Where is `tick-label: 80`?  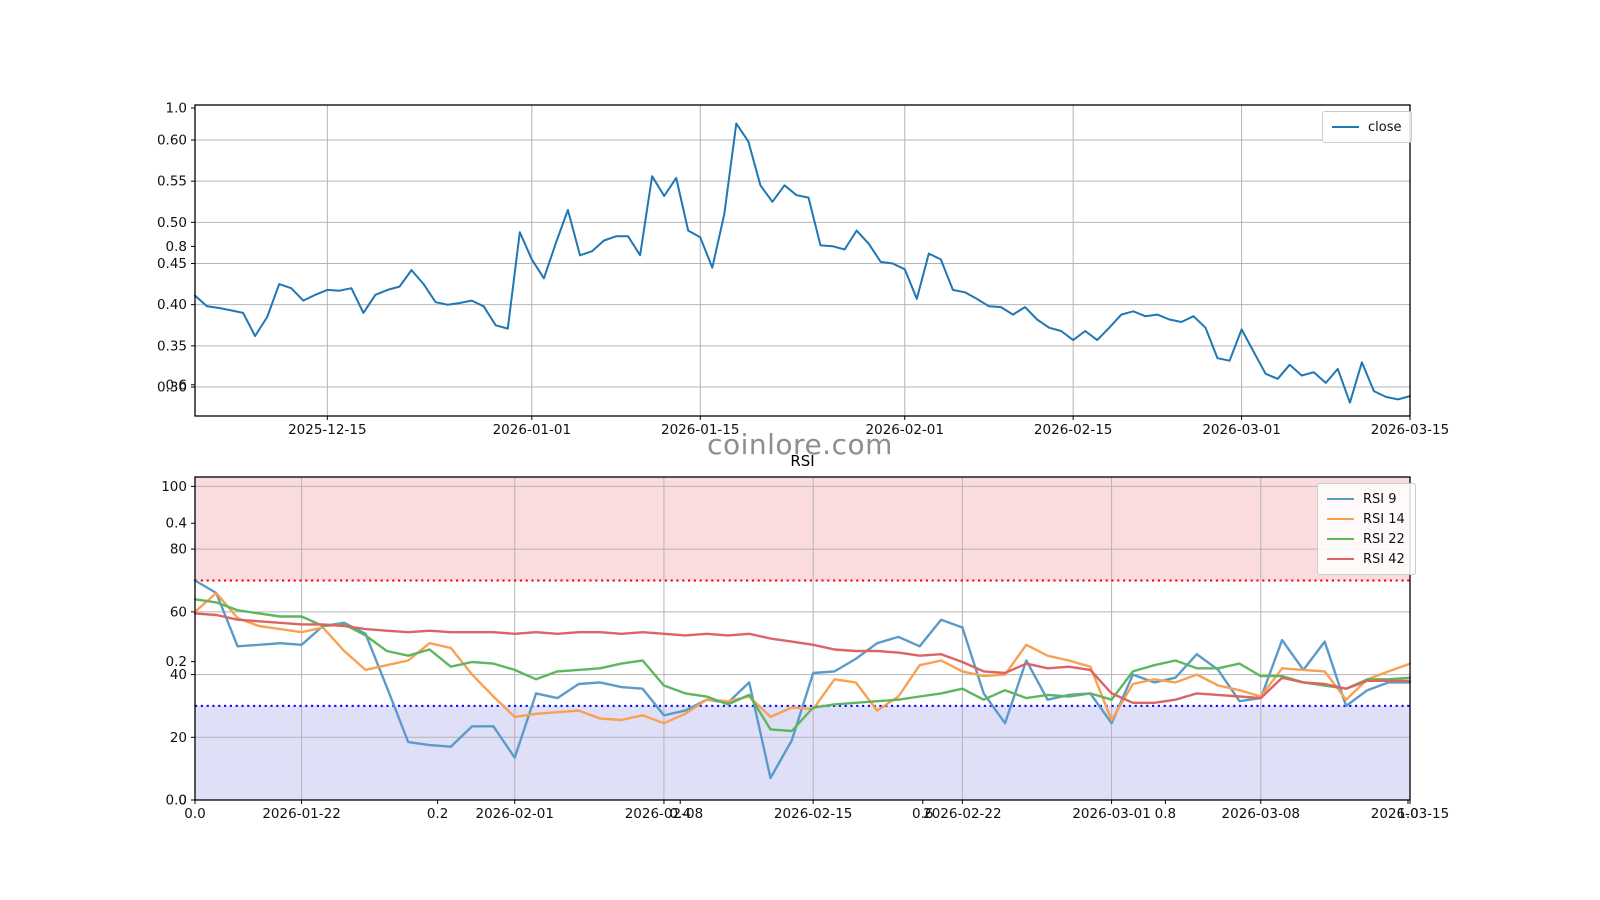 tick-label: 80 is located at coordinates (178, 550).